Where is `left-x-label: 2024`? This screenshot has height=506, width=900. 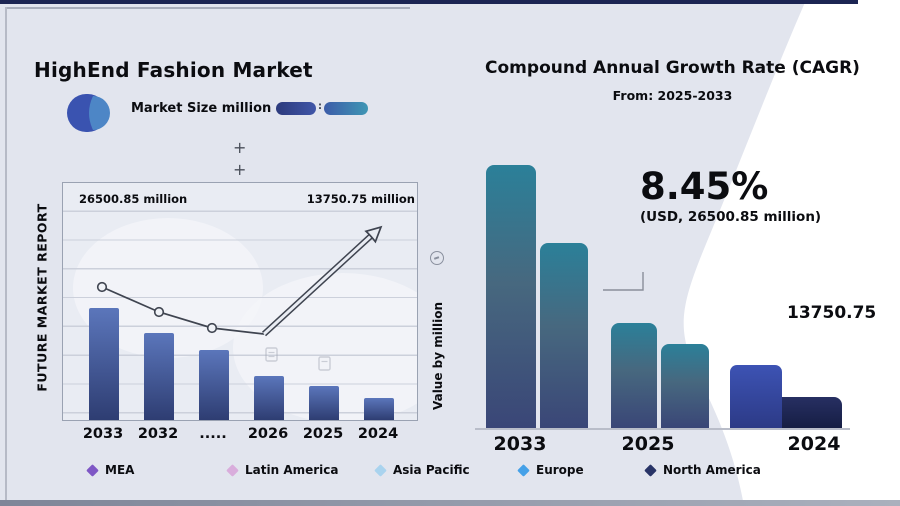 left-x-label: 2024 is located at coordinates (378, 434).